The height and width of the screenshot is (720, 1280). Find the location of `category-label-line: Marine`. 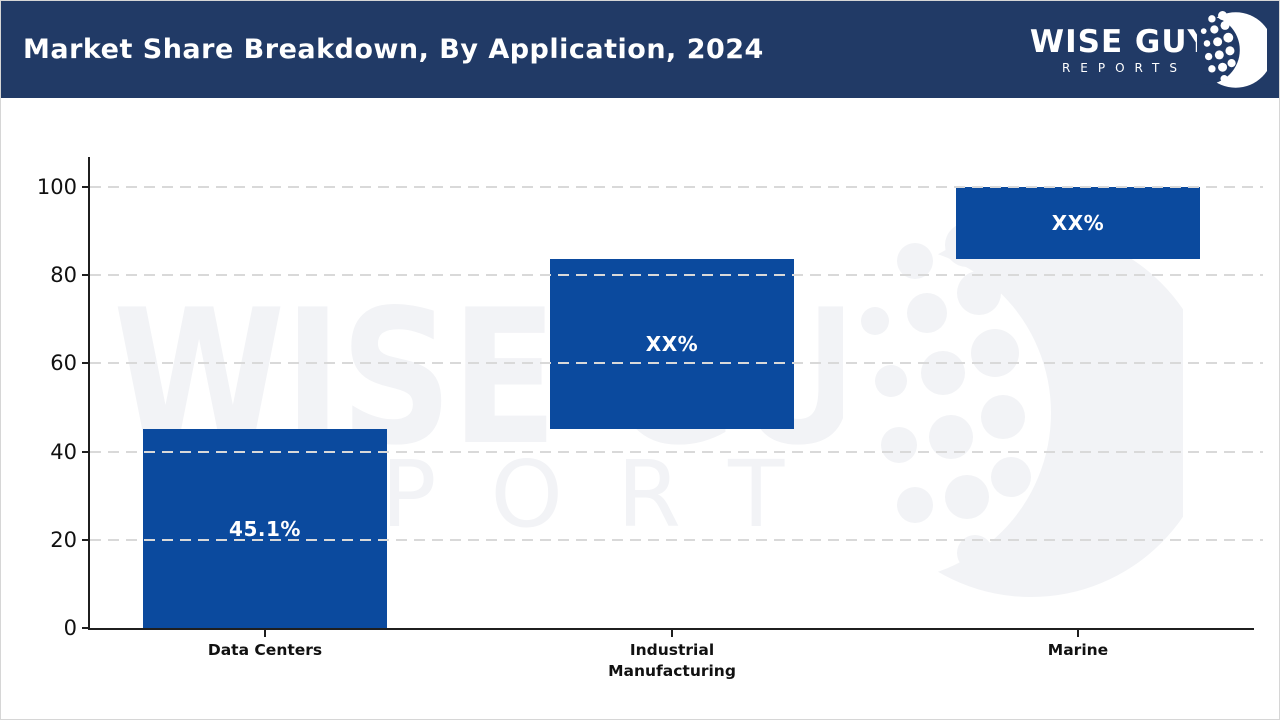

category-label-line: Marine is located at coordinates (1078, 650).